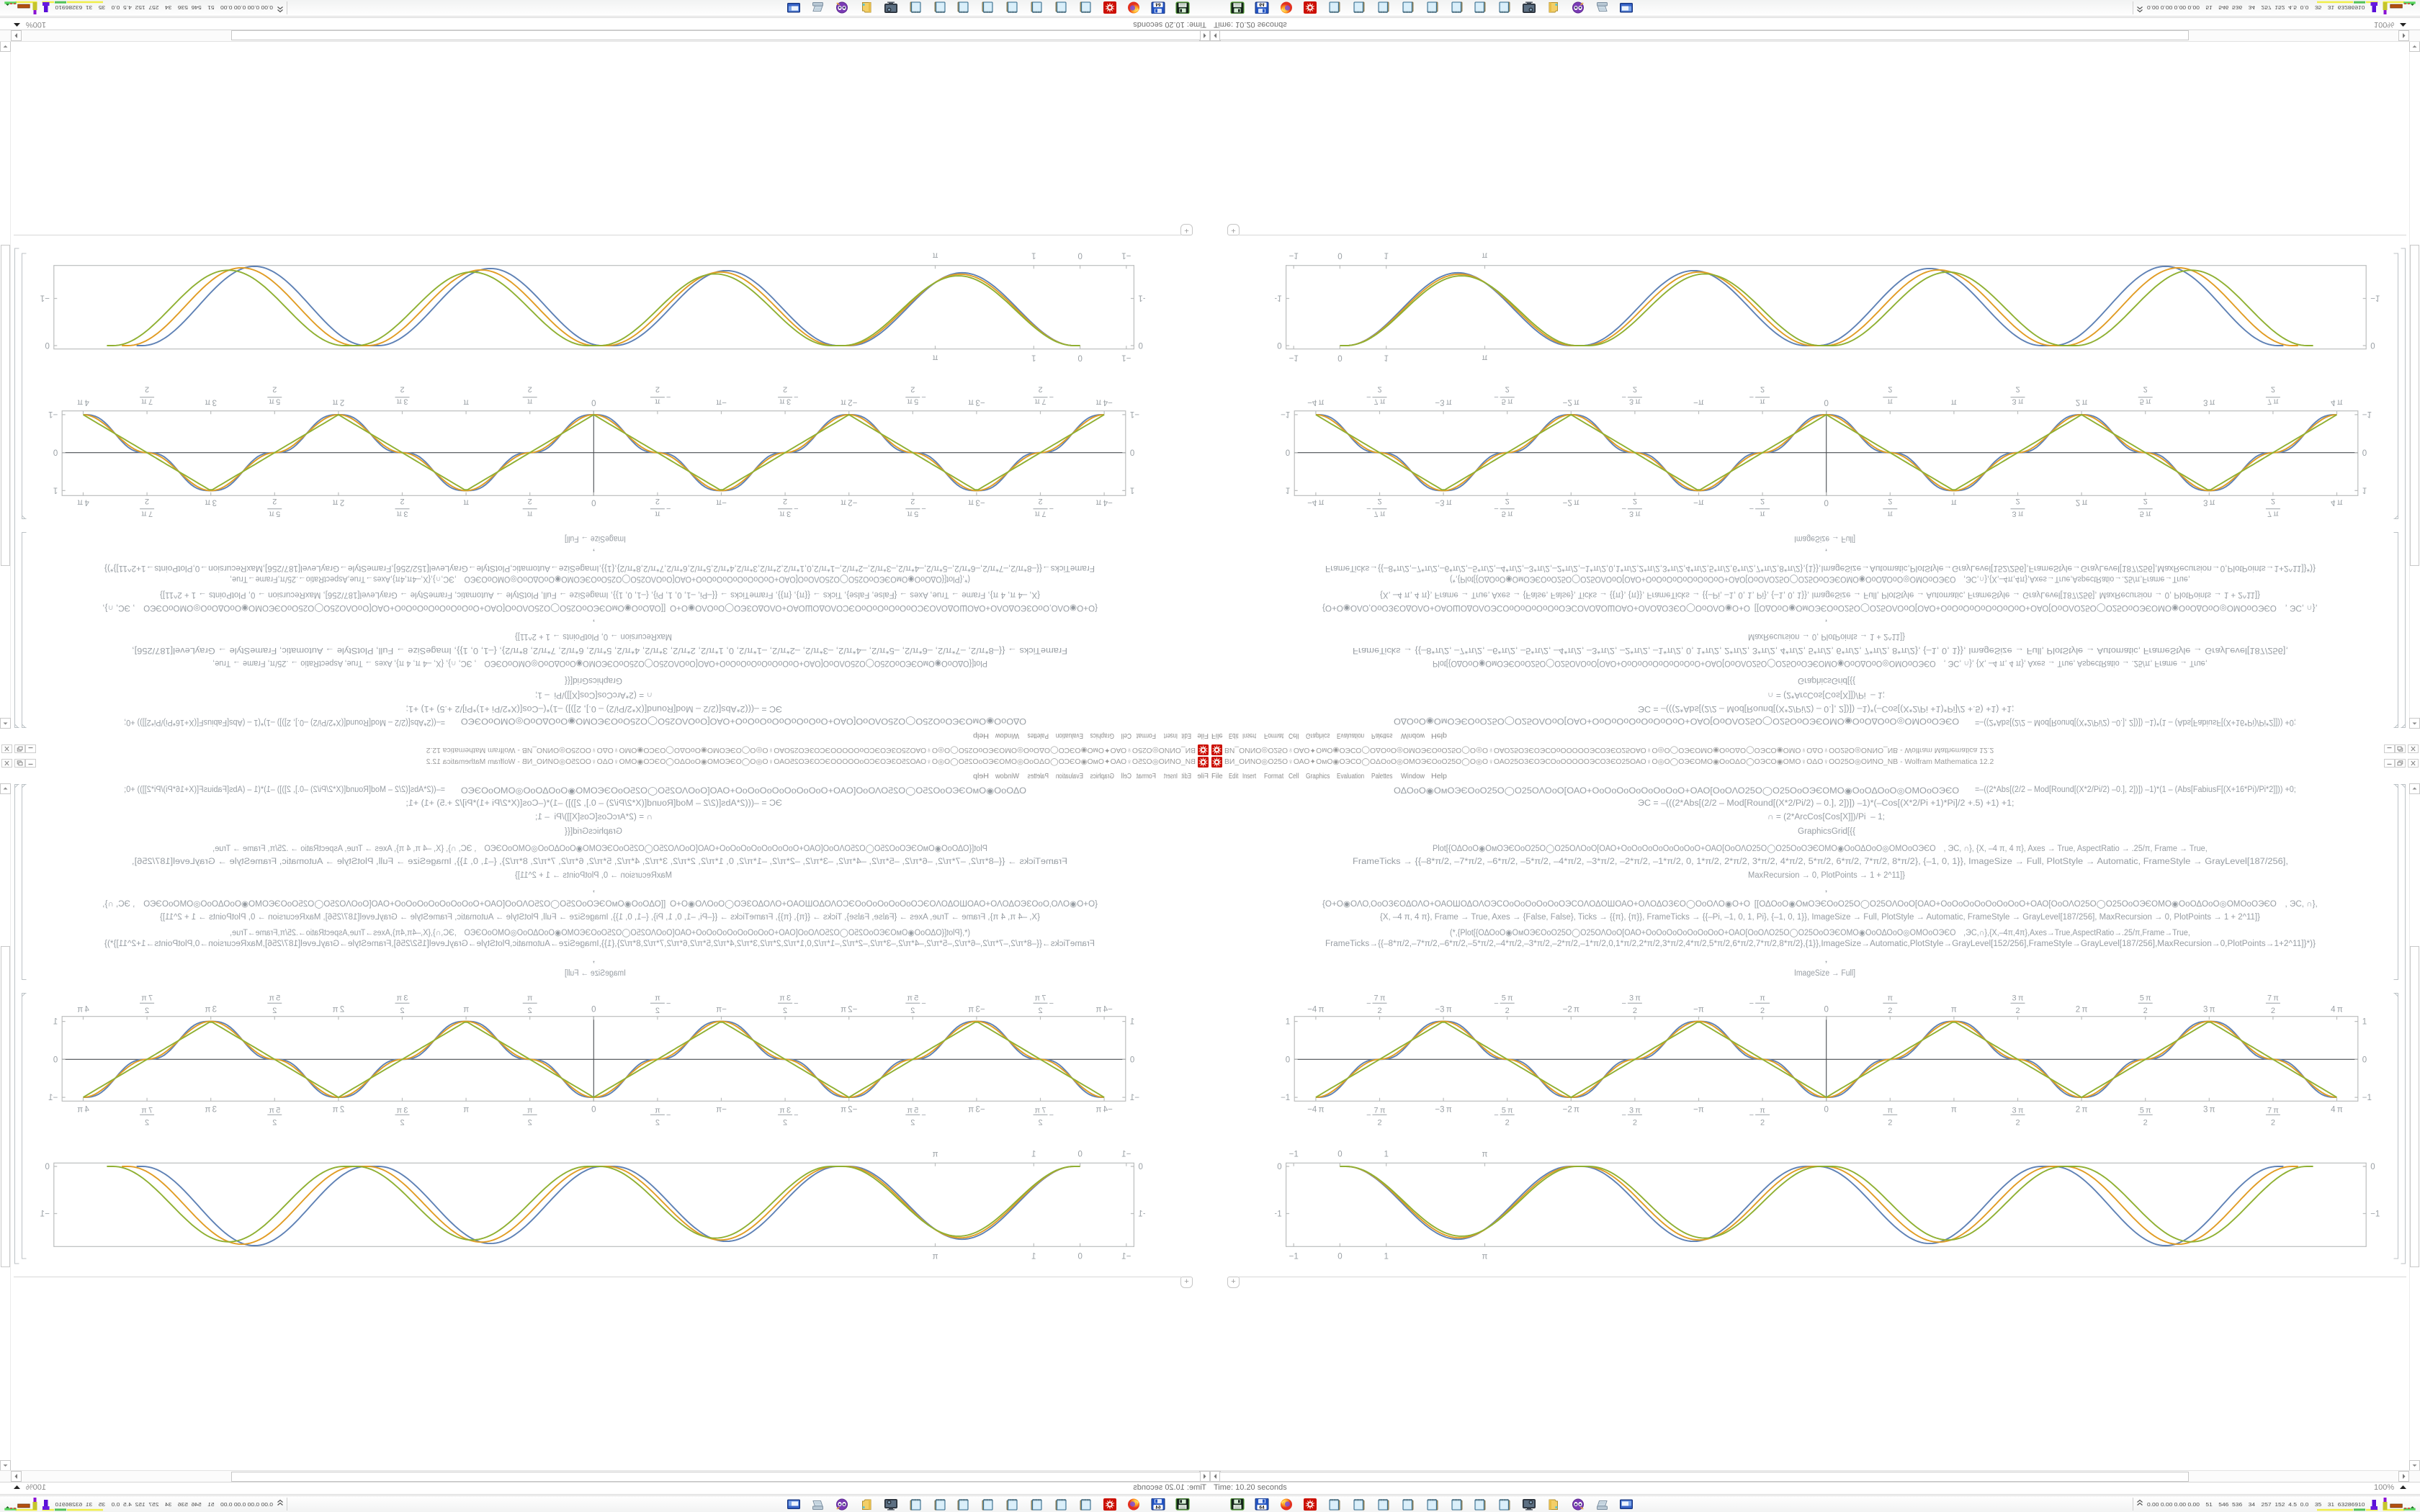  What do you see at coordinates (976, 1010) in the screenshot?
I see `svg-text: −3 π` at bounding box center [976, 1010].